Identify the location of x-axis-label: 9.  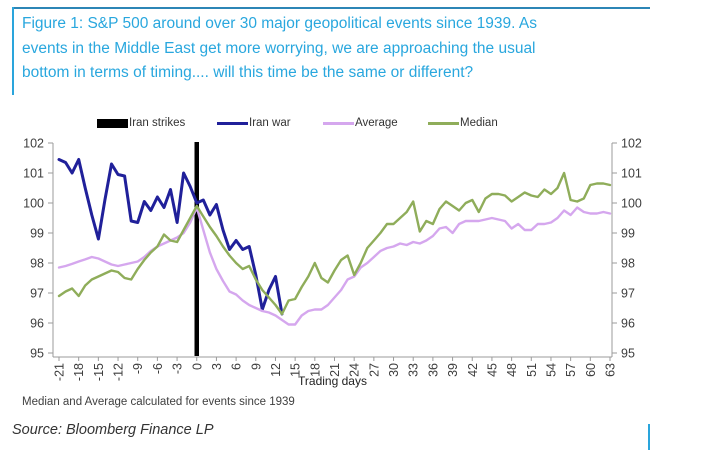
(256, 366).